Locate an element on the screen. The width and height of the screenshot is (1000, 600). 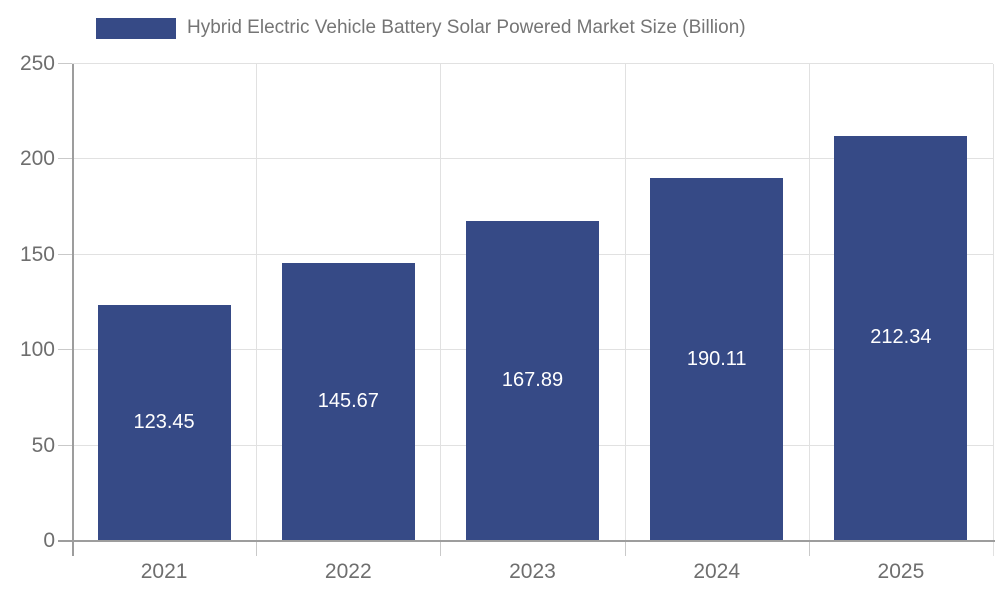
x-tick-label: 2021 is located at coordinates (164, 571).